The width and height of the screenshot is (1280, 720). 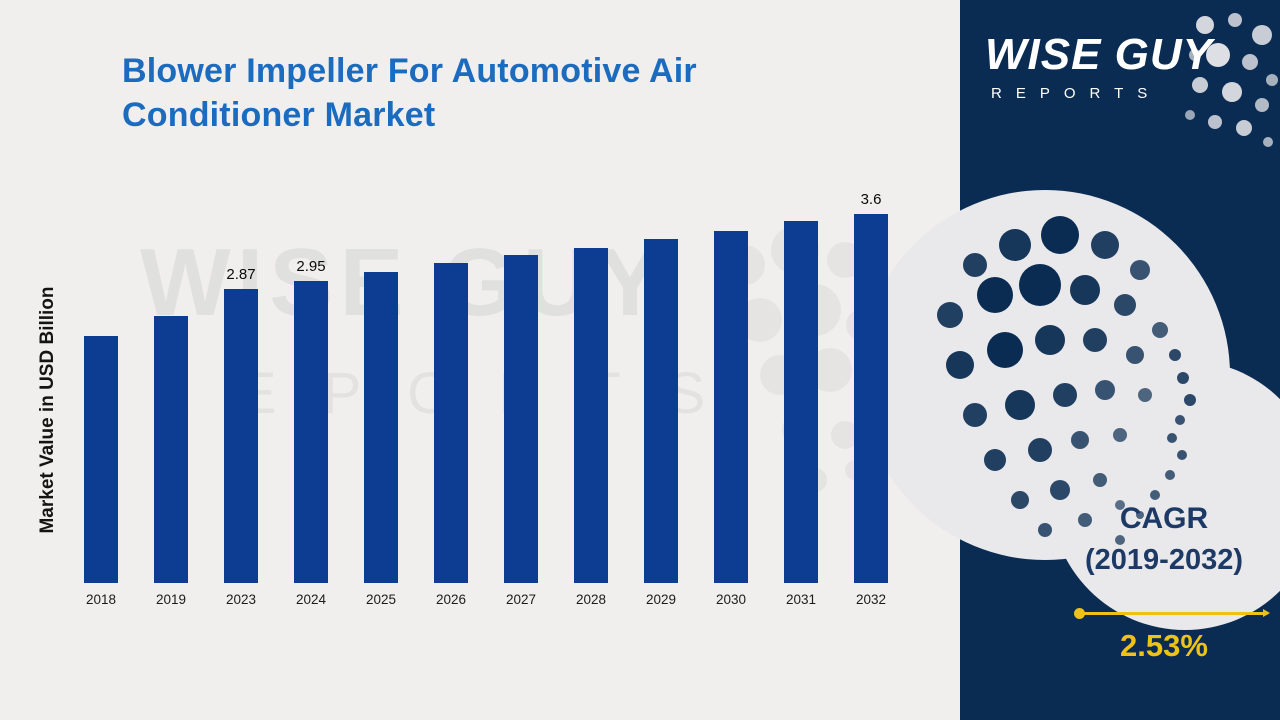 What do you see at coordinates (47, 410) in the screenshot?
I see `y-axis-label: Market Value in USD Billion` at bounding box center [47, 410].